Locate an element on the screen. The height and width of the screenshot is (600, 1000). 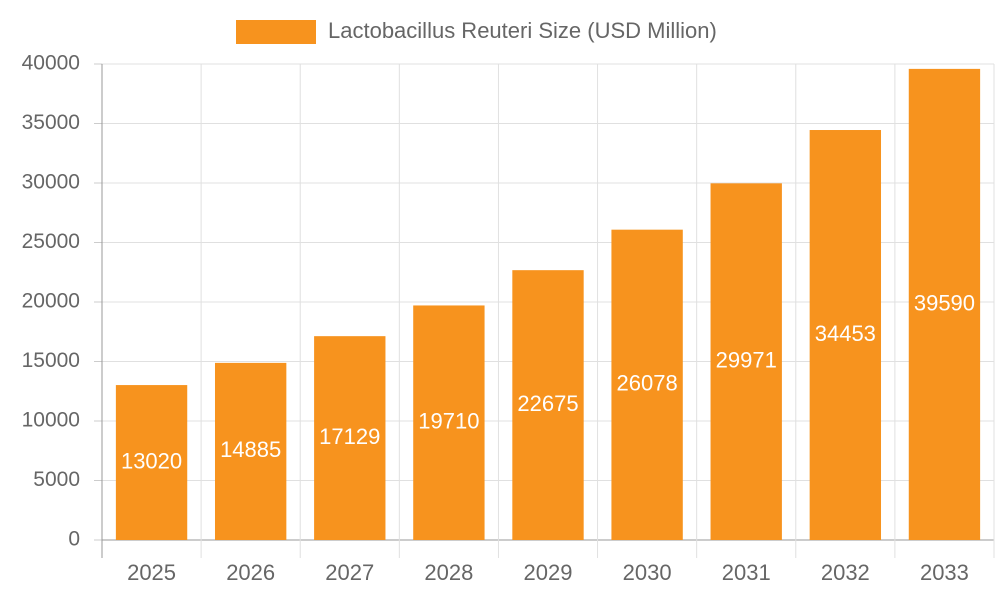
x-tick-label: 2027 is located at coordinates (349, 572).